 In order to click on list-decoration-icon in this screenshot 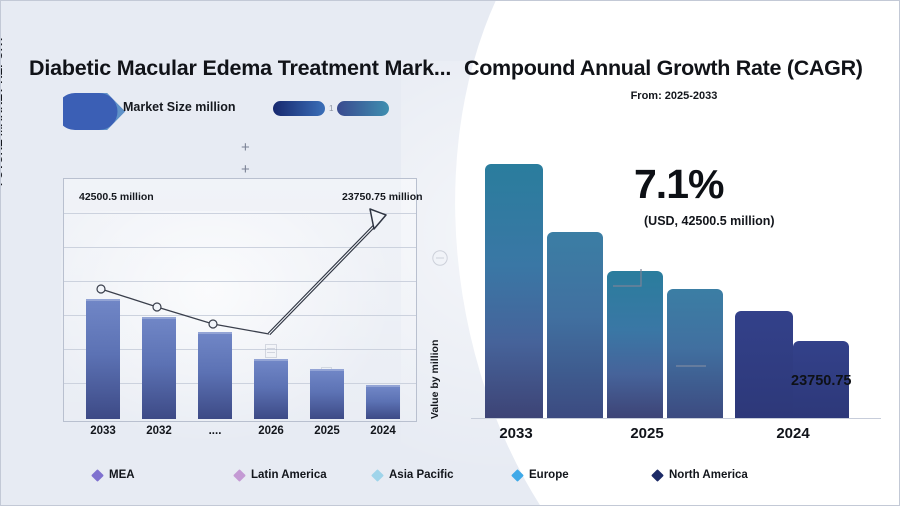, I will do `click(271, 353)`.